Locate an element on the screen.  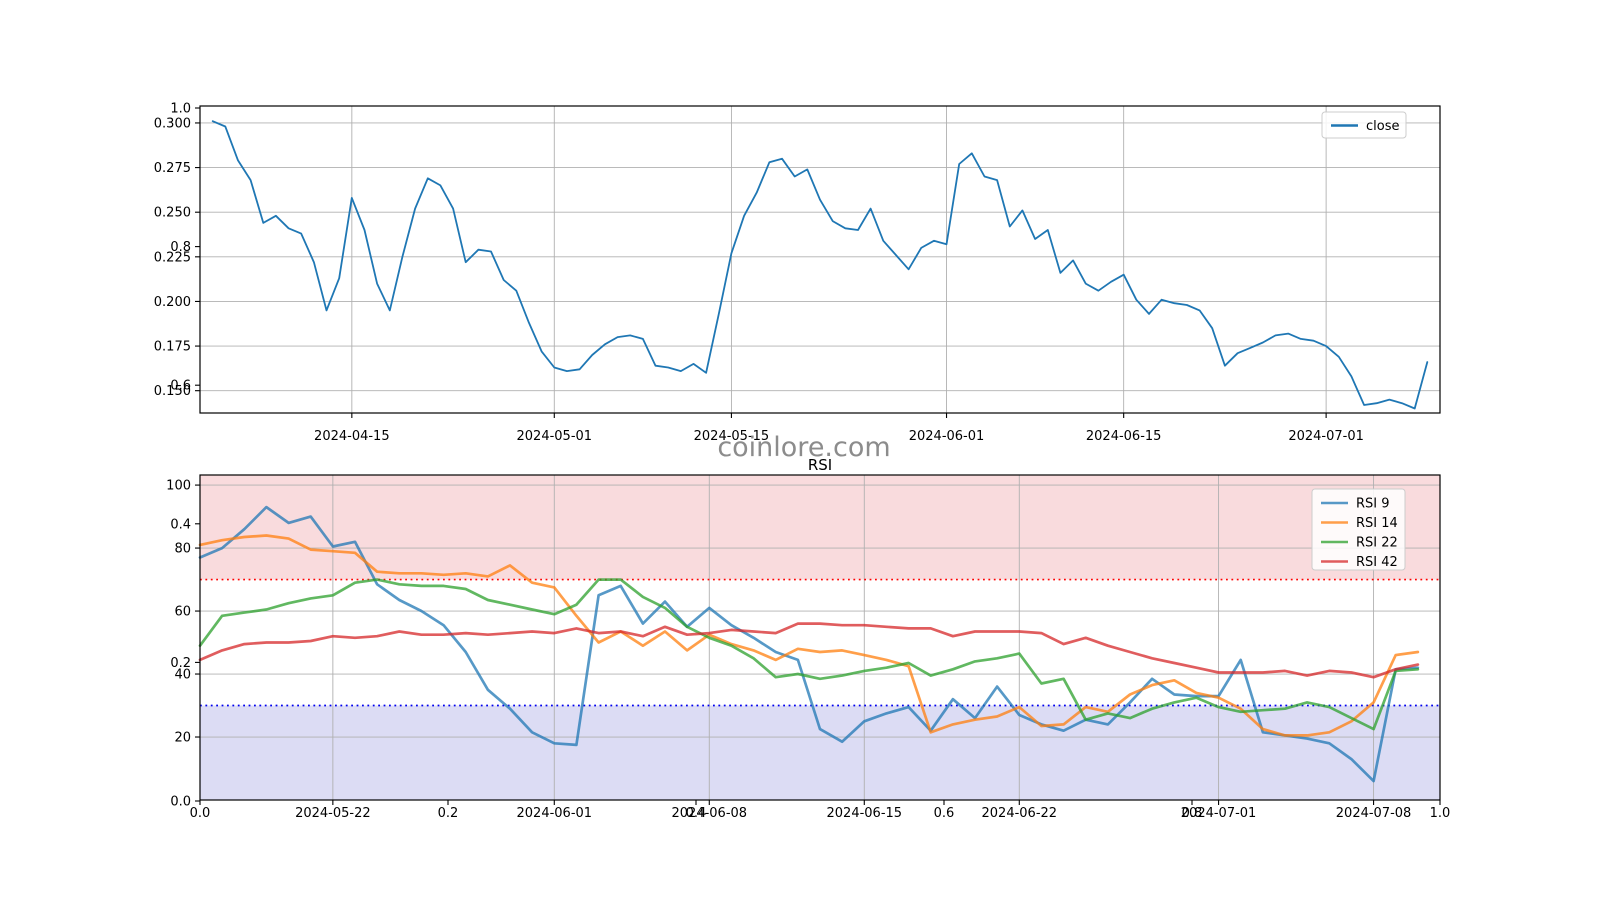
overlay-y-label: 0.0 is located at coordinates (180, 802).